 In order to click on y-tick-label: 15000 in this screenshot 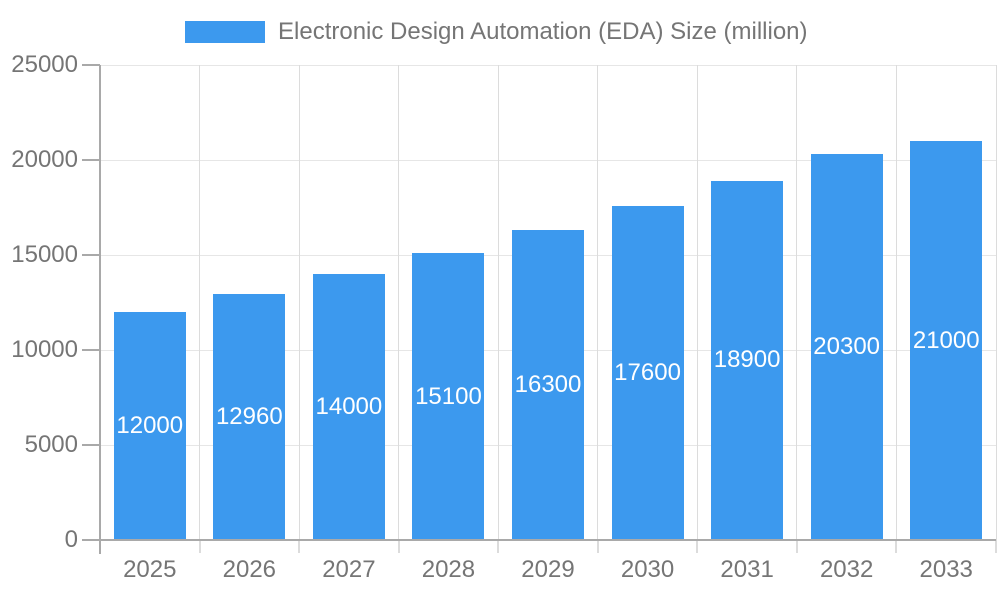, I will do `click(44, 254)`.